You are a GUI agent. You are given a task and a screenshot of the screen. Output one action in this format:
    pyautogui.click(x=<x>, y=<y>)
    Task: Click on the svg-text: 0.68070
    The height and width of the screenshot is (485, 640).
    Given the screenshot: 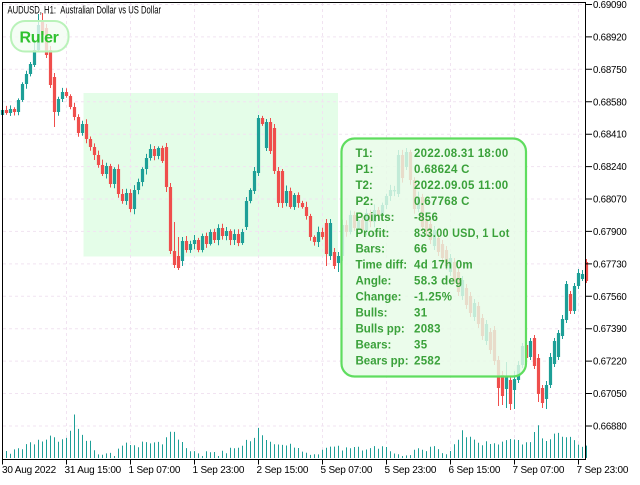 What is the action you would take?
    pyautogui.click(x=610, y=200)
    